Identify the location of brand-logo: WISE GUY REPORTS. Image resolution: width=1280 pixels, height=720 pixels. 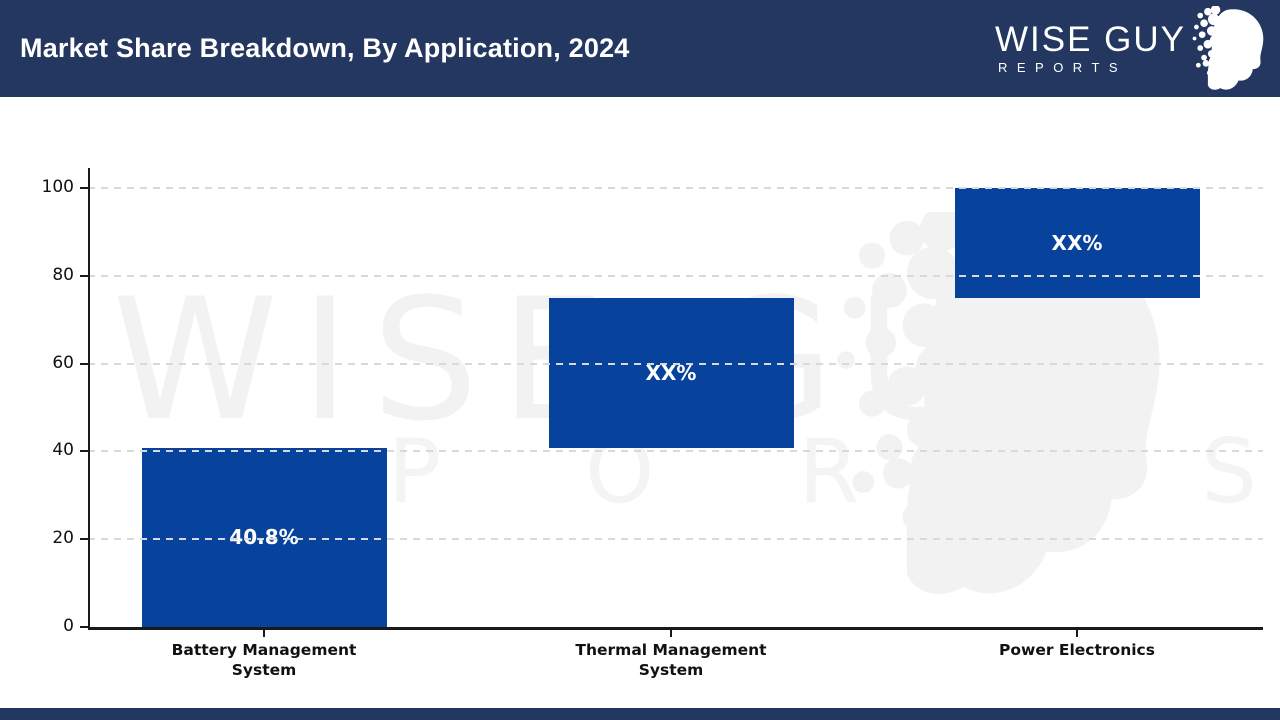
(1130, 48).